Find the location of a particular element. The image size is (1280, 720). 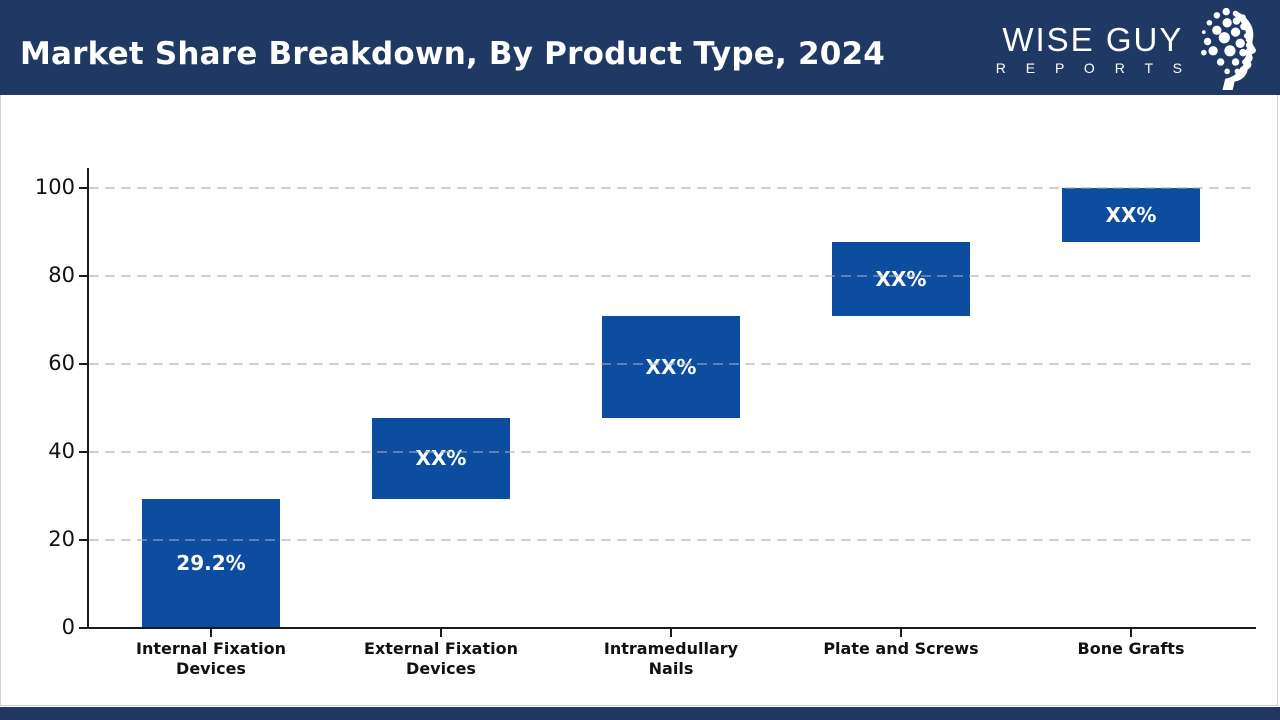

bar-internal-fixation-devices: 29.2% is located at coordinates (211, 563).